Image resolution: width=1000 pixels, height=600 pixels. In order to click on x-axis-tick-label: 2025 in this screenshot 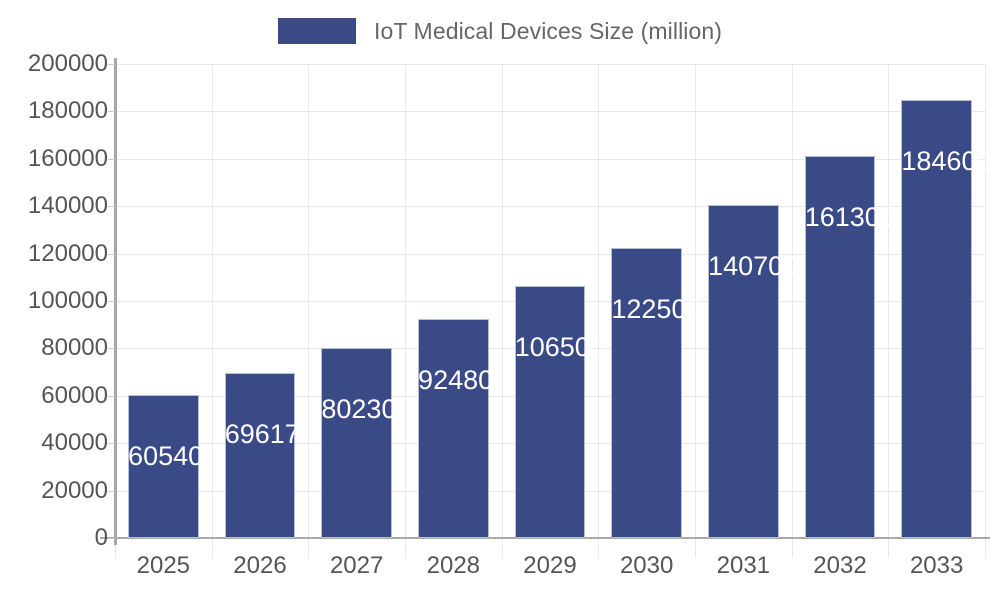, I will do `click(163, 565)`.